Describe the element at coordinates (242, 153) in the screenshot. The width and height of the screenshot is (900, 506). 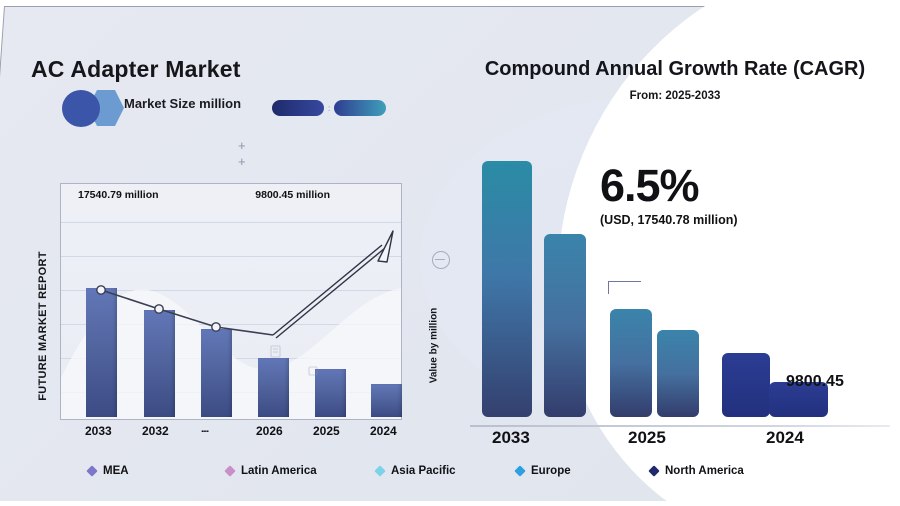
I see `plus-marks-decoration: + +` at that location.